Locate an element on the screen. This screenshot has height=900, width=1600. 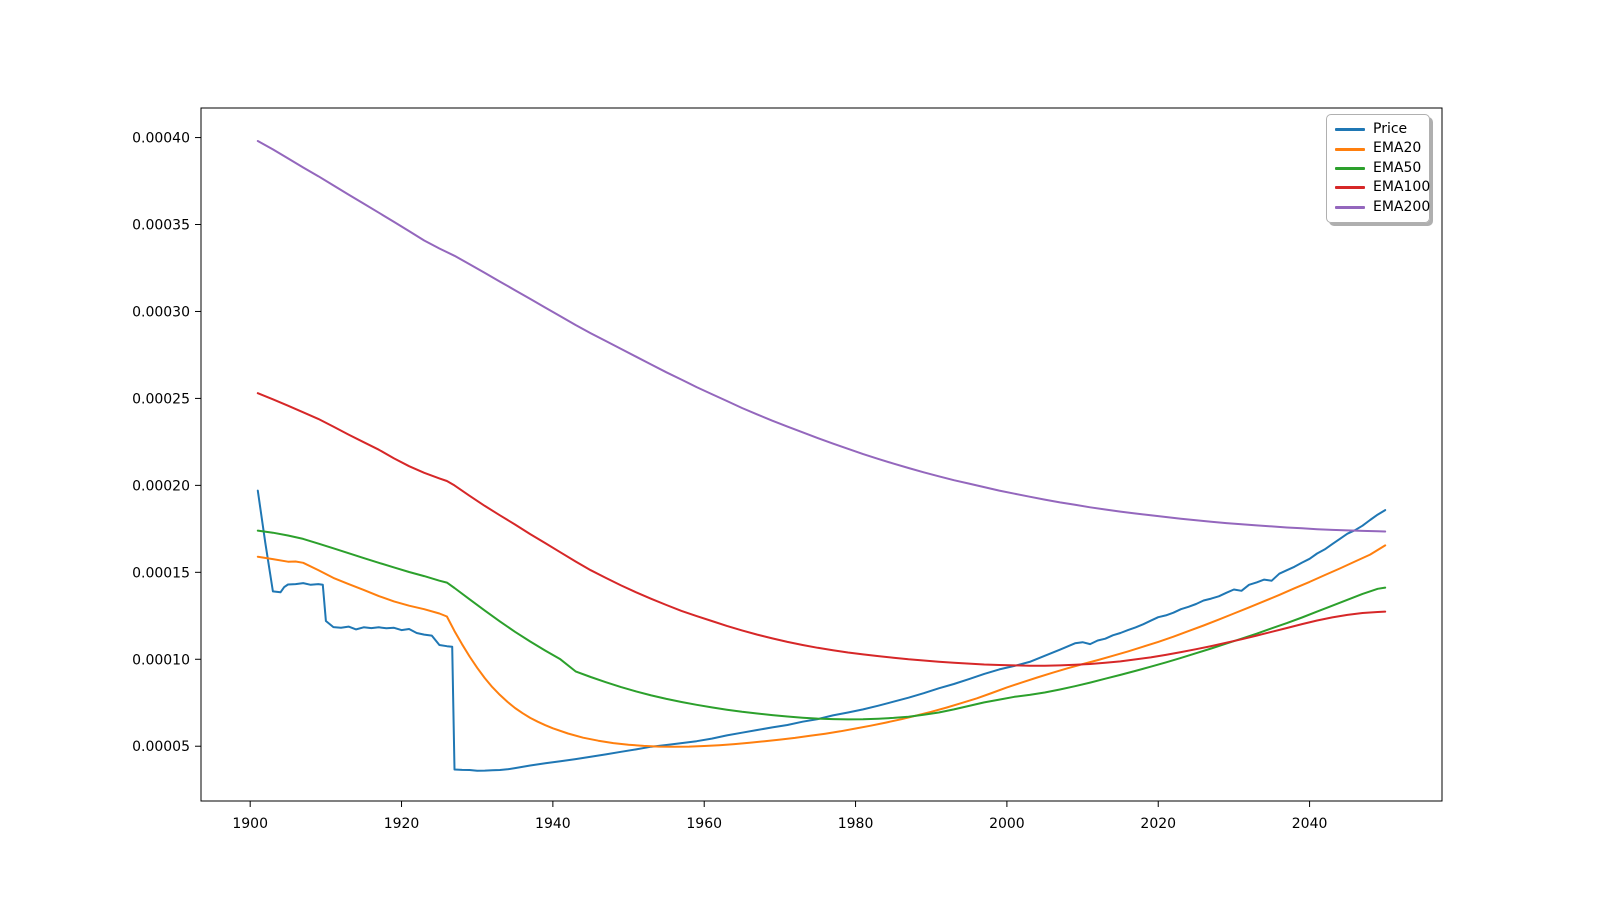
y-tick-label: 0.00010 is located at coordinates (161, 660).